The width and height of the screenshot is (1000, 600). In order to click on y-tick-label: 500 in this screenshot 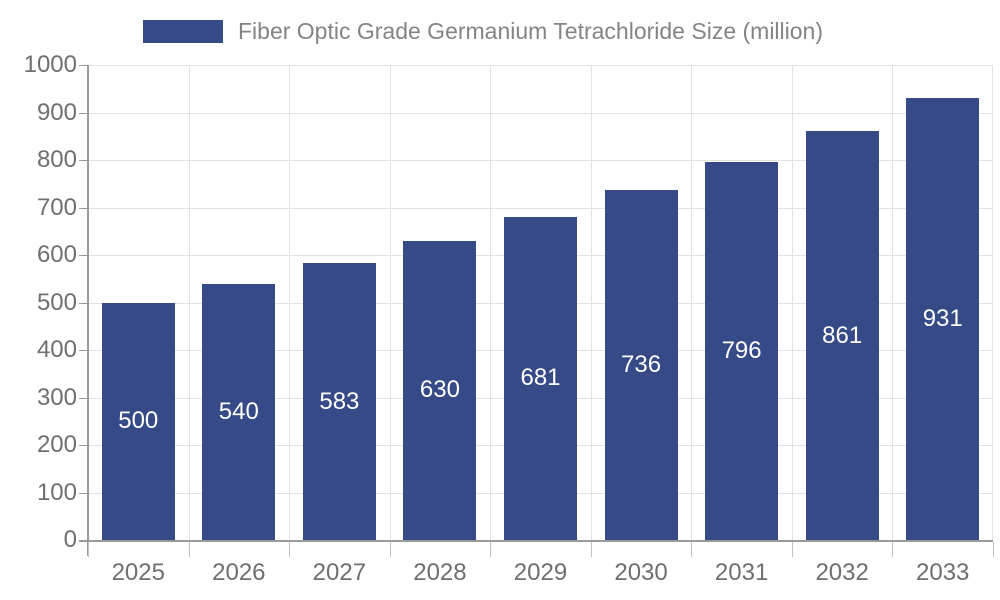, I will do `click(56, 302)`.